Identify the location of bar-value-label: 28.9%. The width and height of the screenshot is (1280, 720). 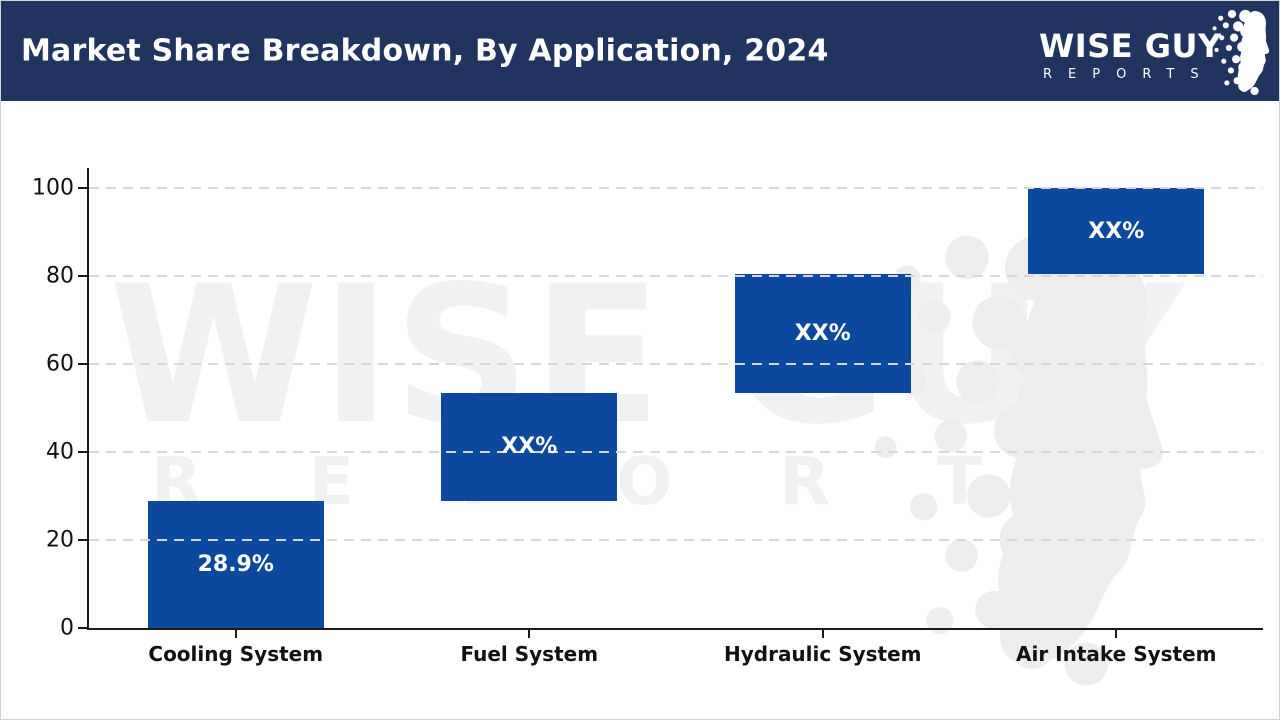
(235, 564).